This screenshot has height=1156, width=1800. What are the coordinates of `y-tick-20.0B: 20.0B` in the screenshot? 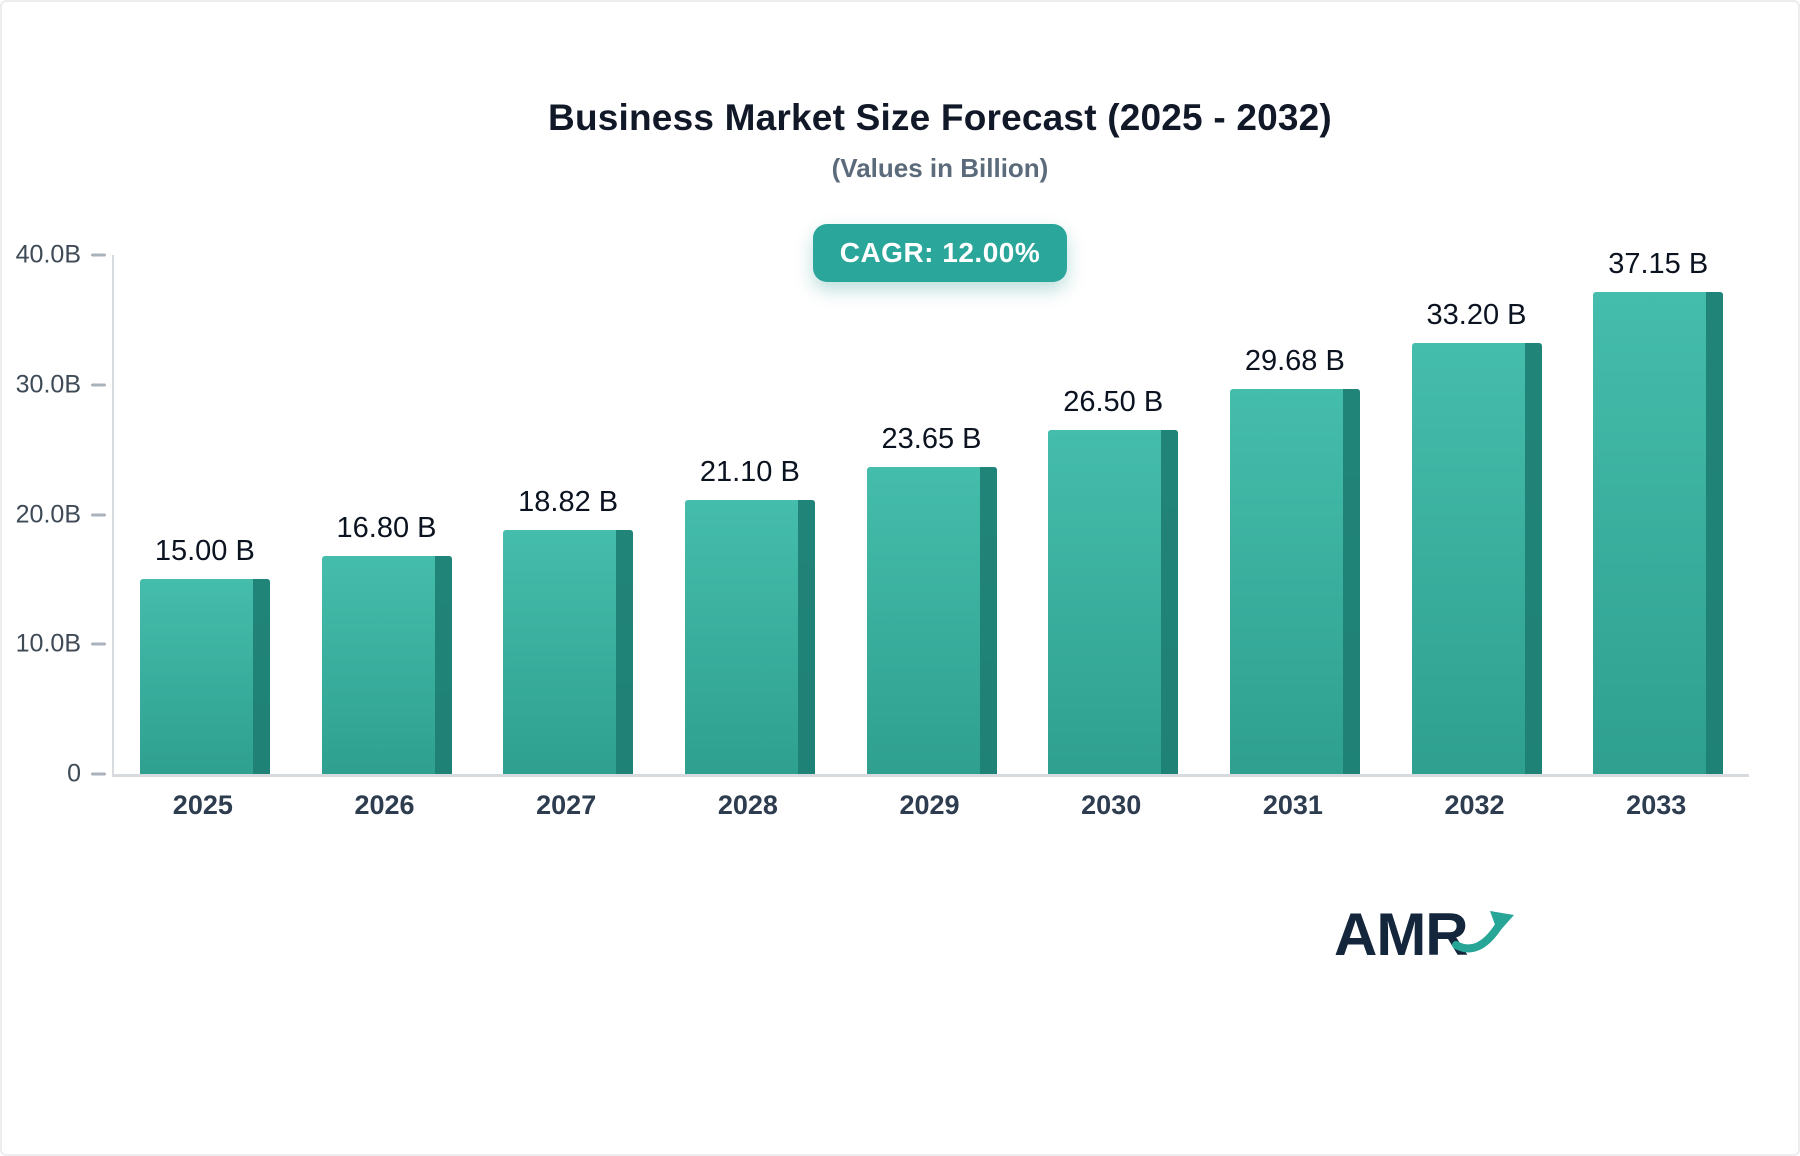 It's located at (63, 514).